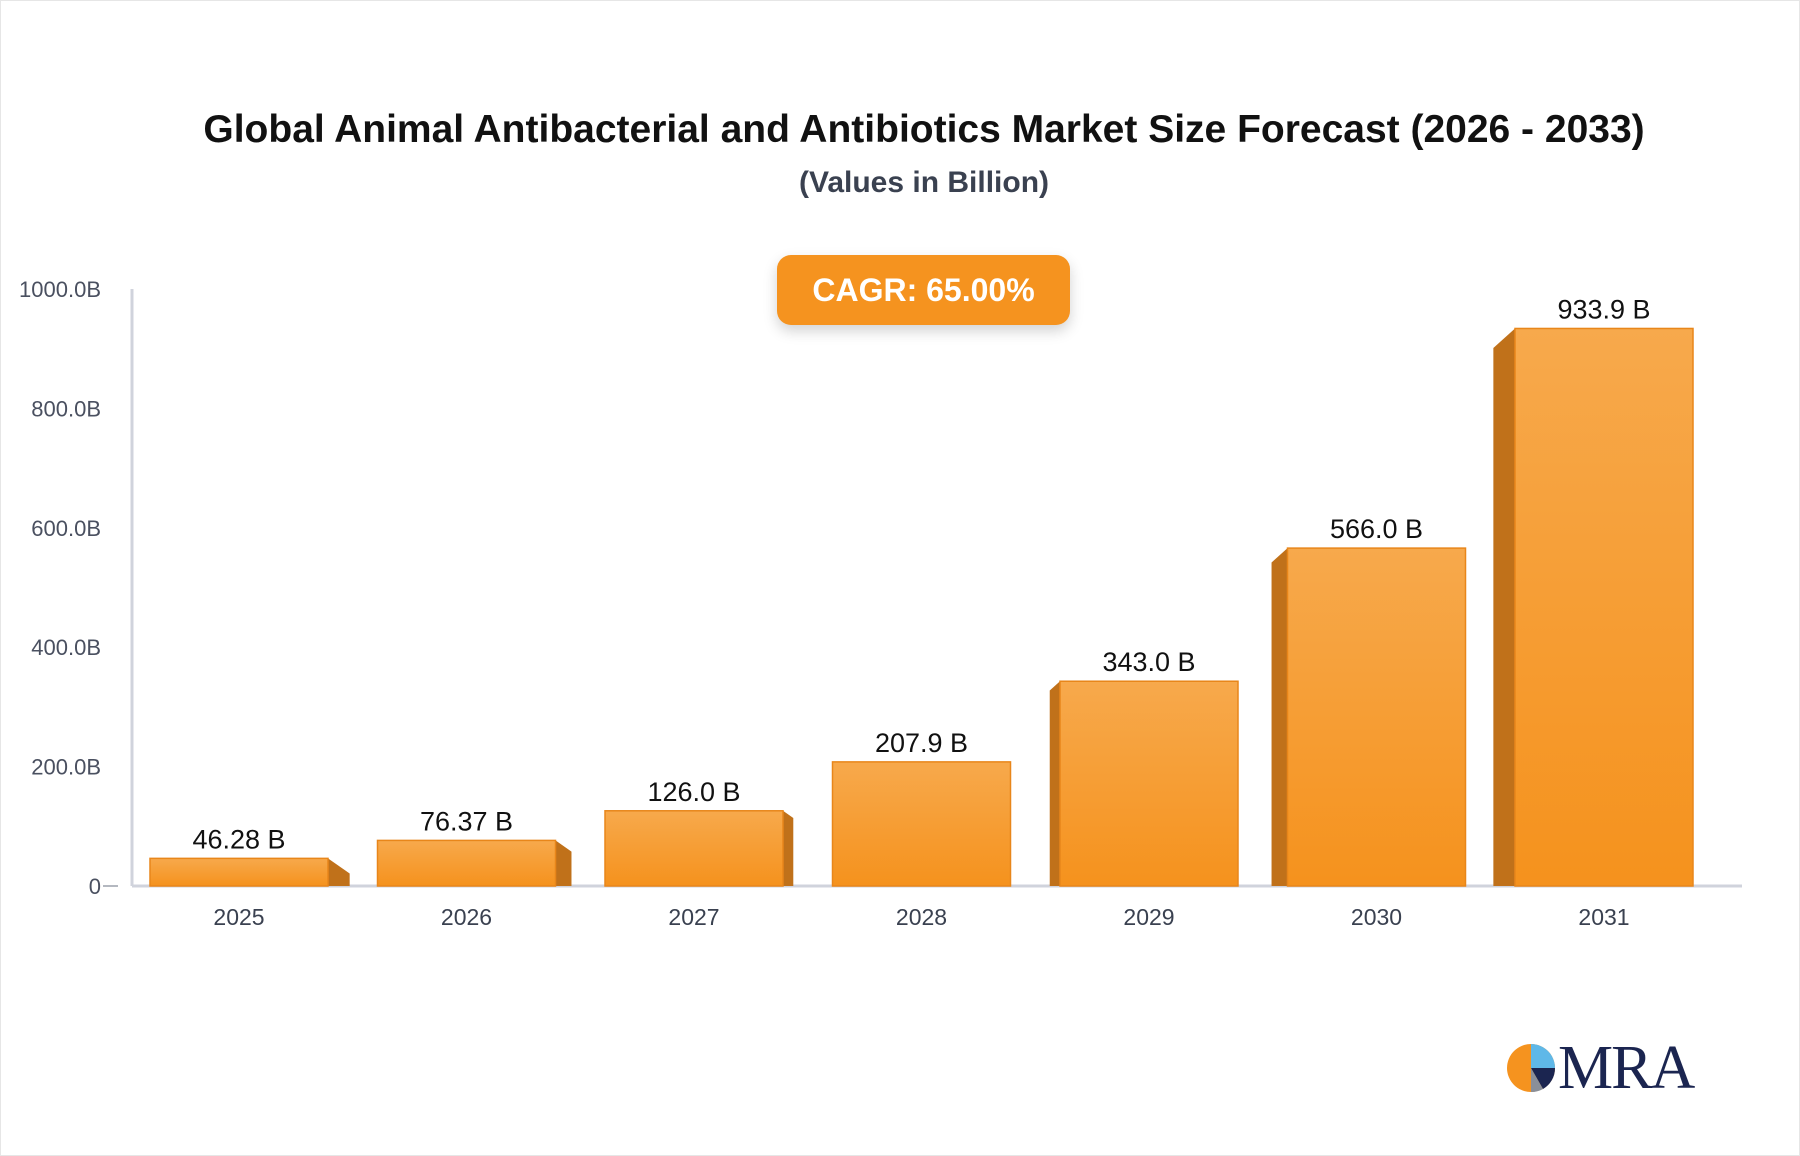  I want to click on bar-group: 933.9 B 2031, so click(1593, 612).